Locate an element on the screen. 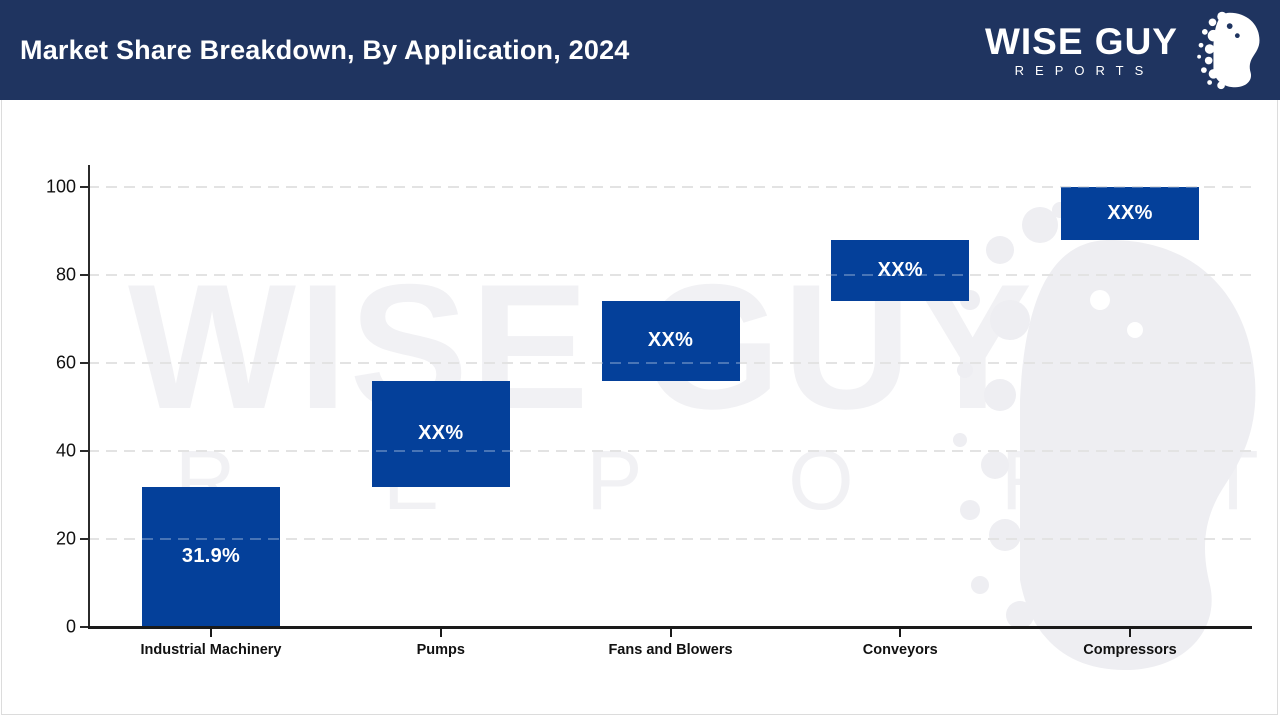  y-tick-label-20: 20 is located at coordinates (65, 538).